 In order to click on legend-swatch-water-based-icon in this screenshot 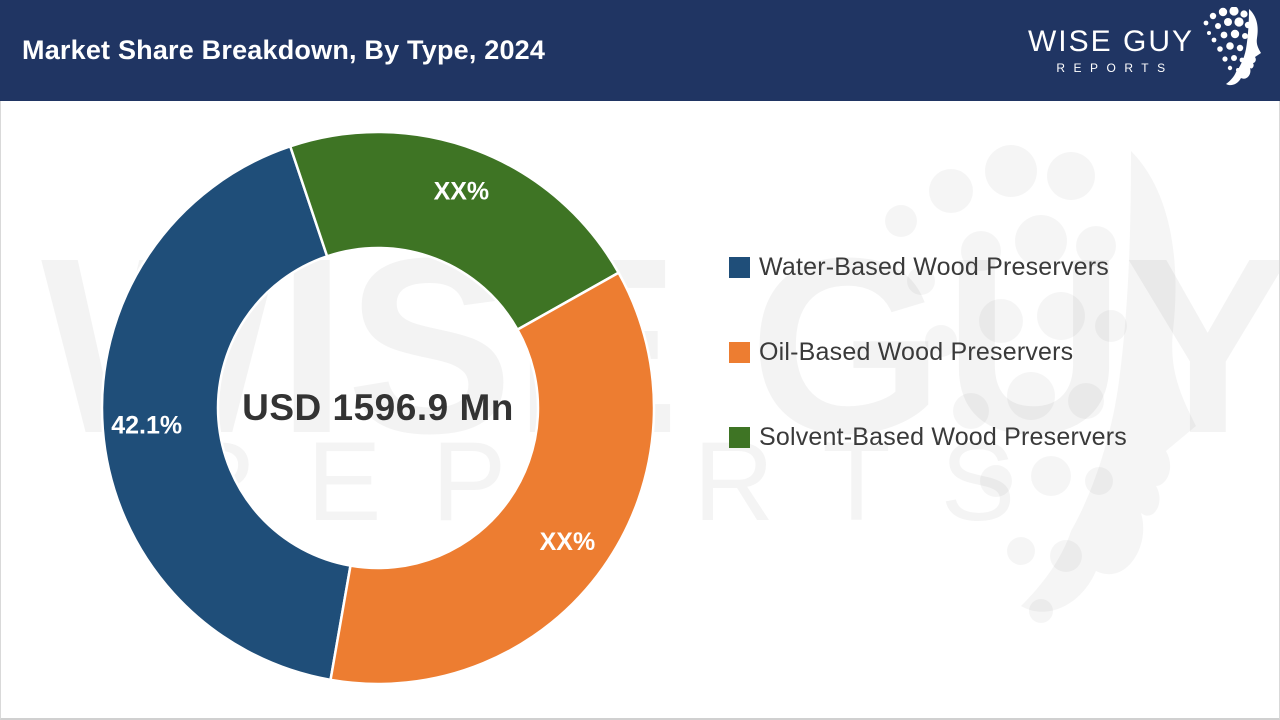, I will do `click(739, 267)`.